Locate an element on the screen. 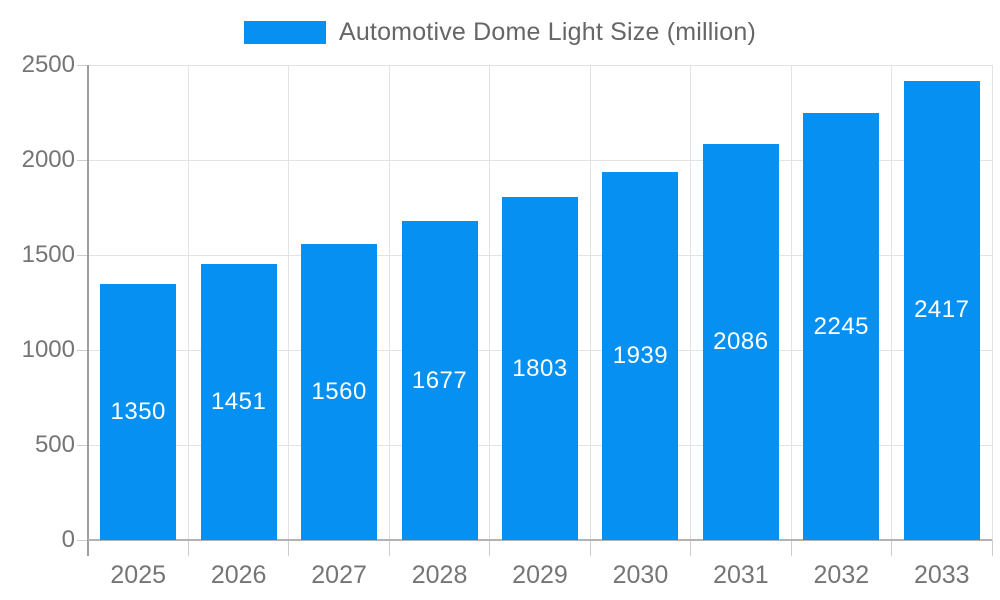 The image size is (1000, 600). legend-label: Automotive Dome Light Size (million) is located at coordinates (547, 32).